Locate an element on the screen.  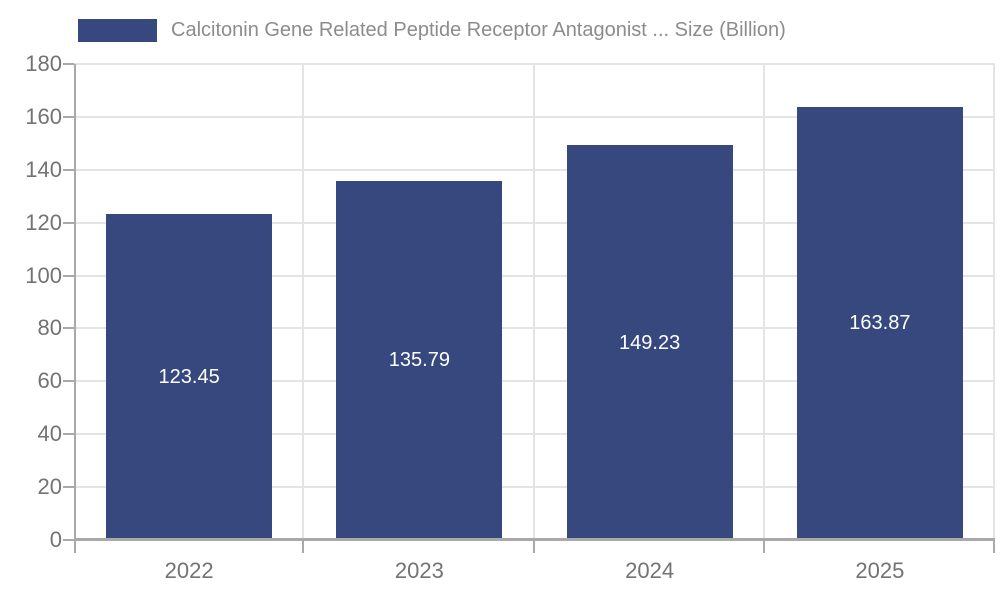
y-axis-line is located at coordinates (75, 302).